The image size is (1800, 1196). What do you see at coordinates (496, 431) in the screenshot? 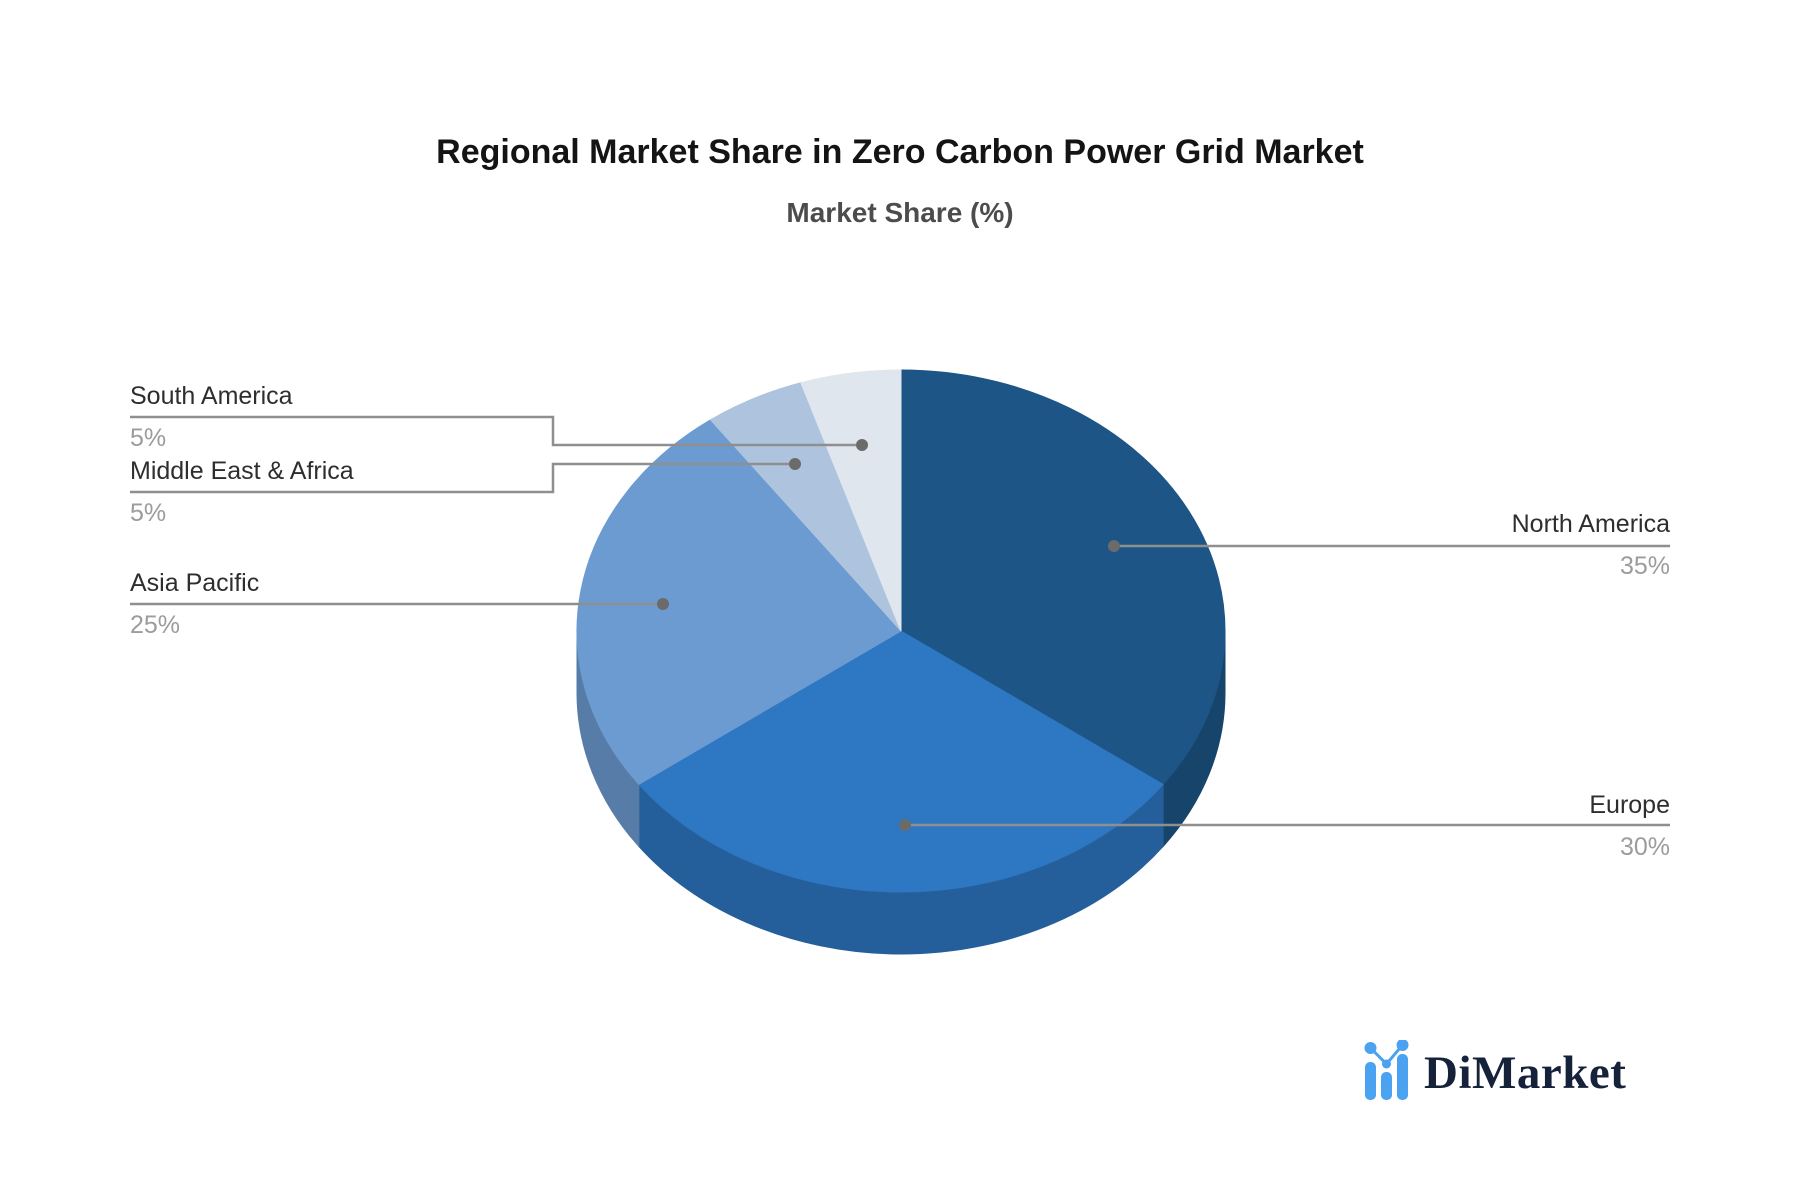
I see `leader-line-south-america` at bounding box center [496, 431].